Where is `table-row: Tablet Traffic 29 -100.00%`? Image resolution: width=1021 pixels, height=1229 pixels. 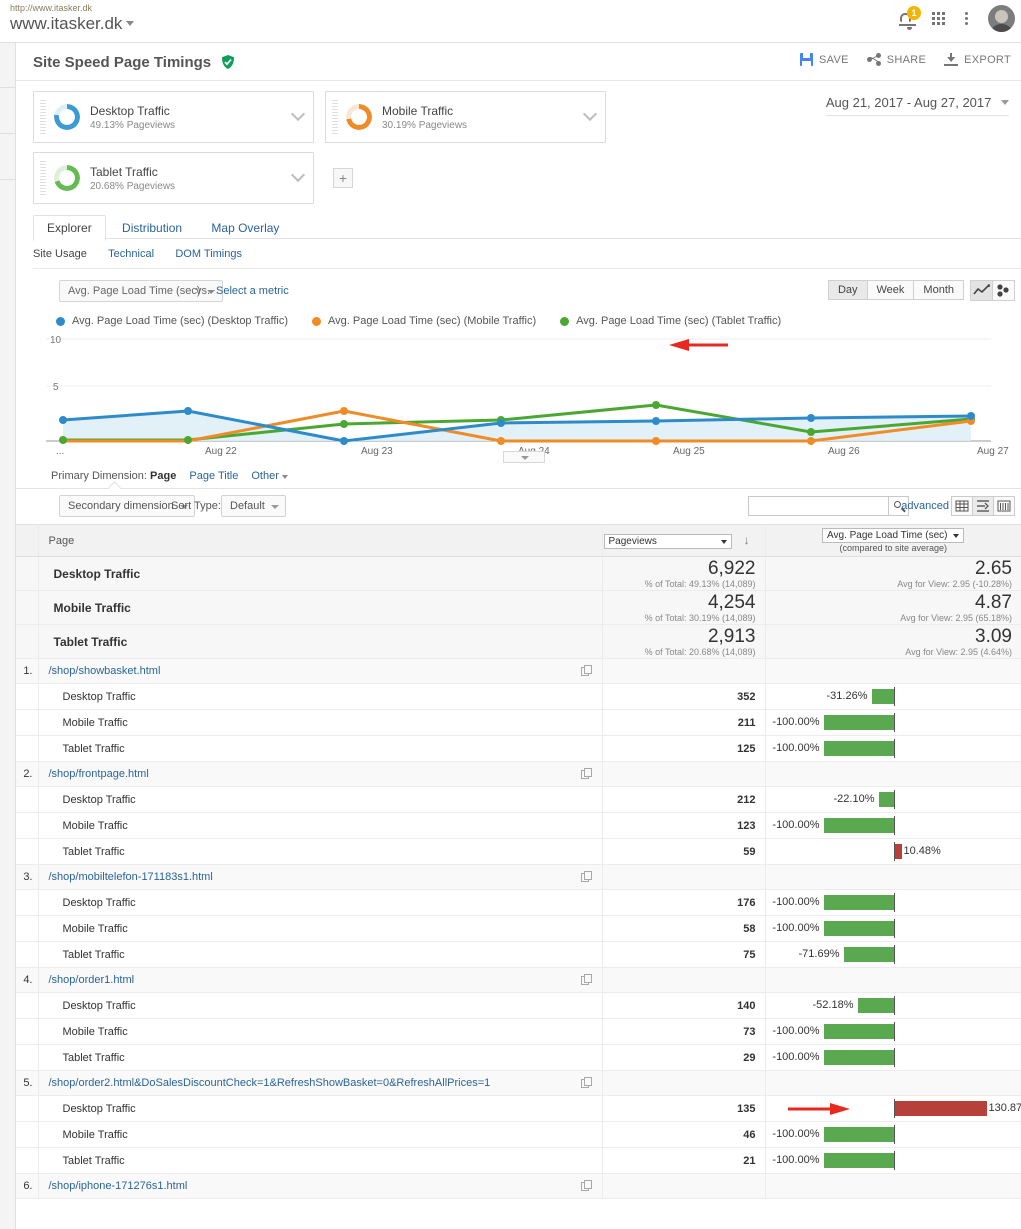
table-row: Tablet Traffic 29 -100.00% is located at coordinates (518, 1057).